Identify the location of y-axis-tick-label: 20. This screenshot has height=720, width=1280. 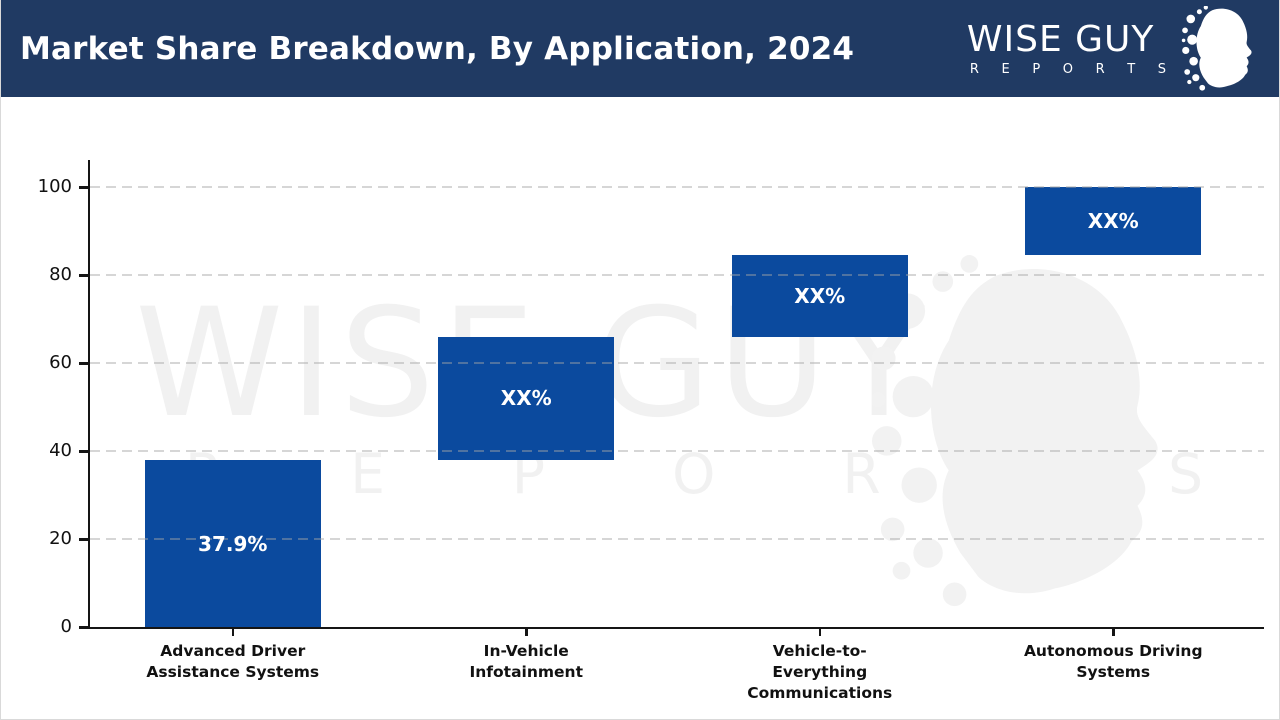
(60, 538).